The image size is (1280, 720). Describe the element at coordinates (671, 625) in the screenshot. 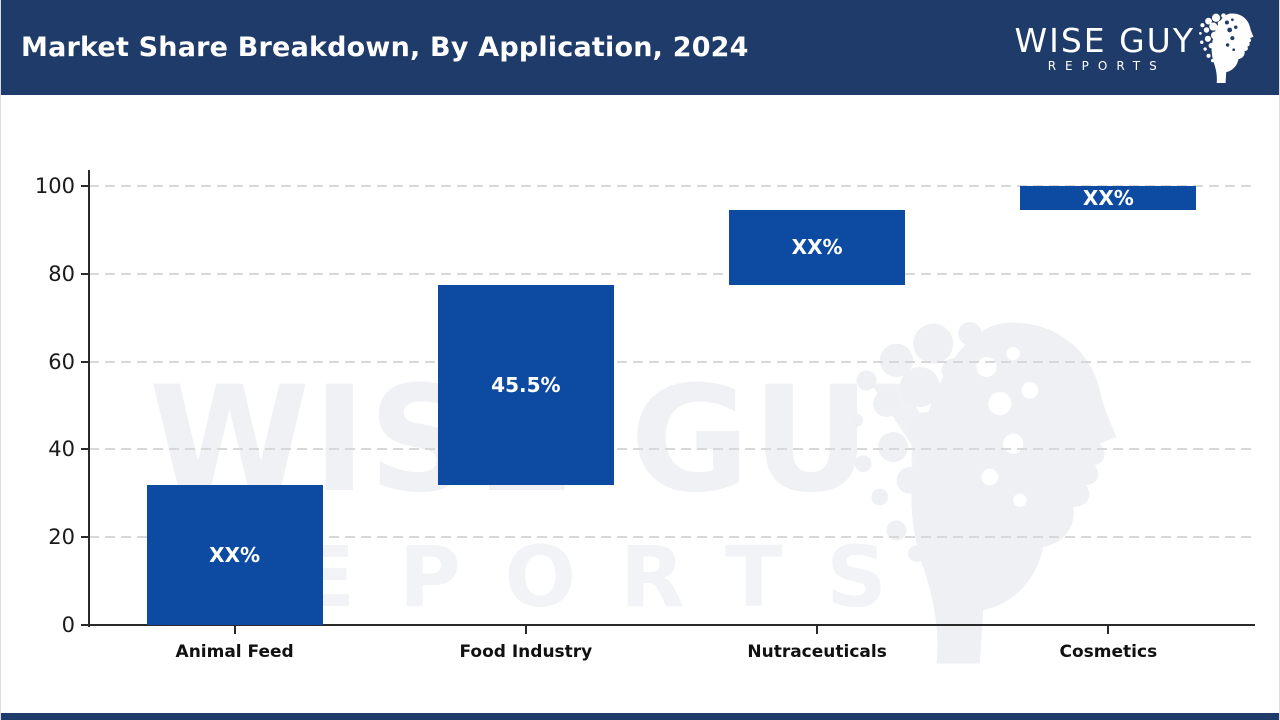

I see `x-axis-line` at that location.